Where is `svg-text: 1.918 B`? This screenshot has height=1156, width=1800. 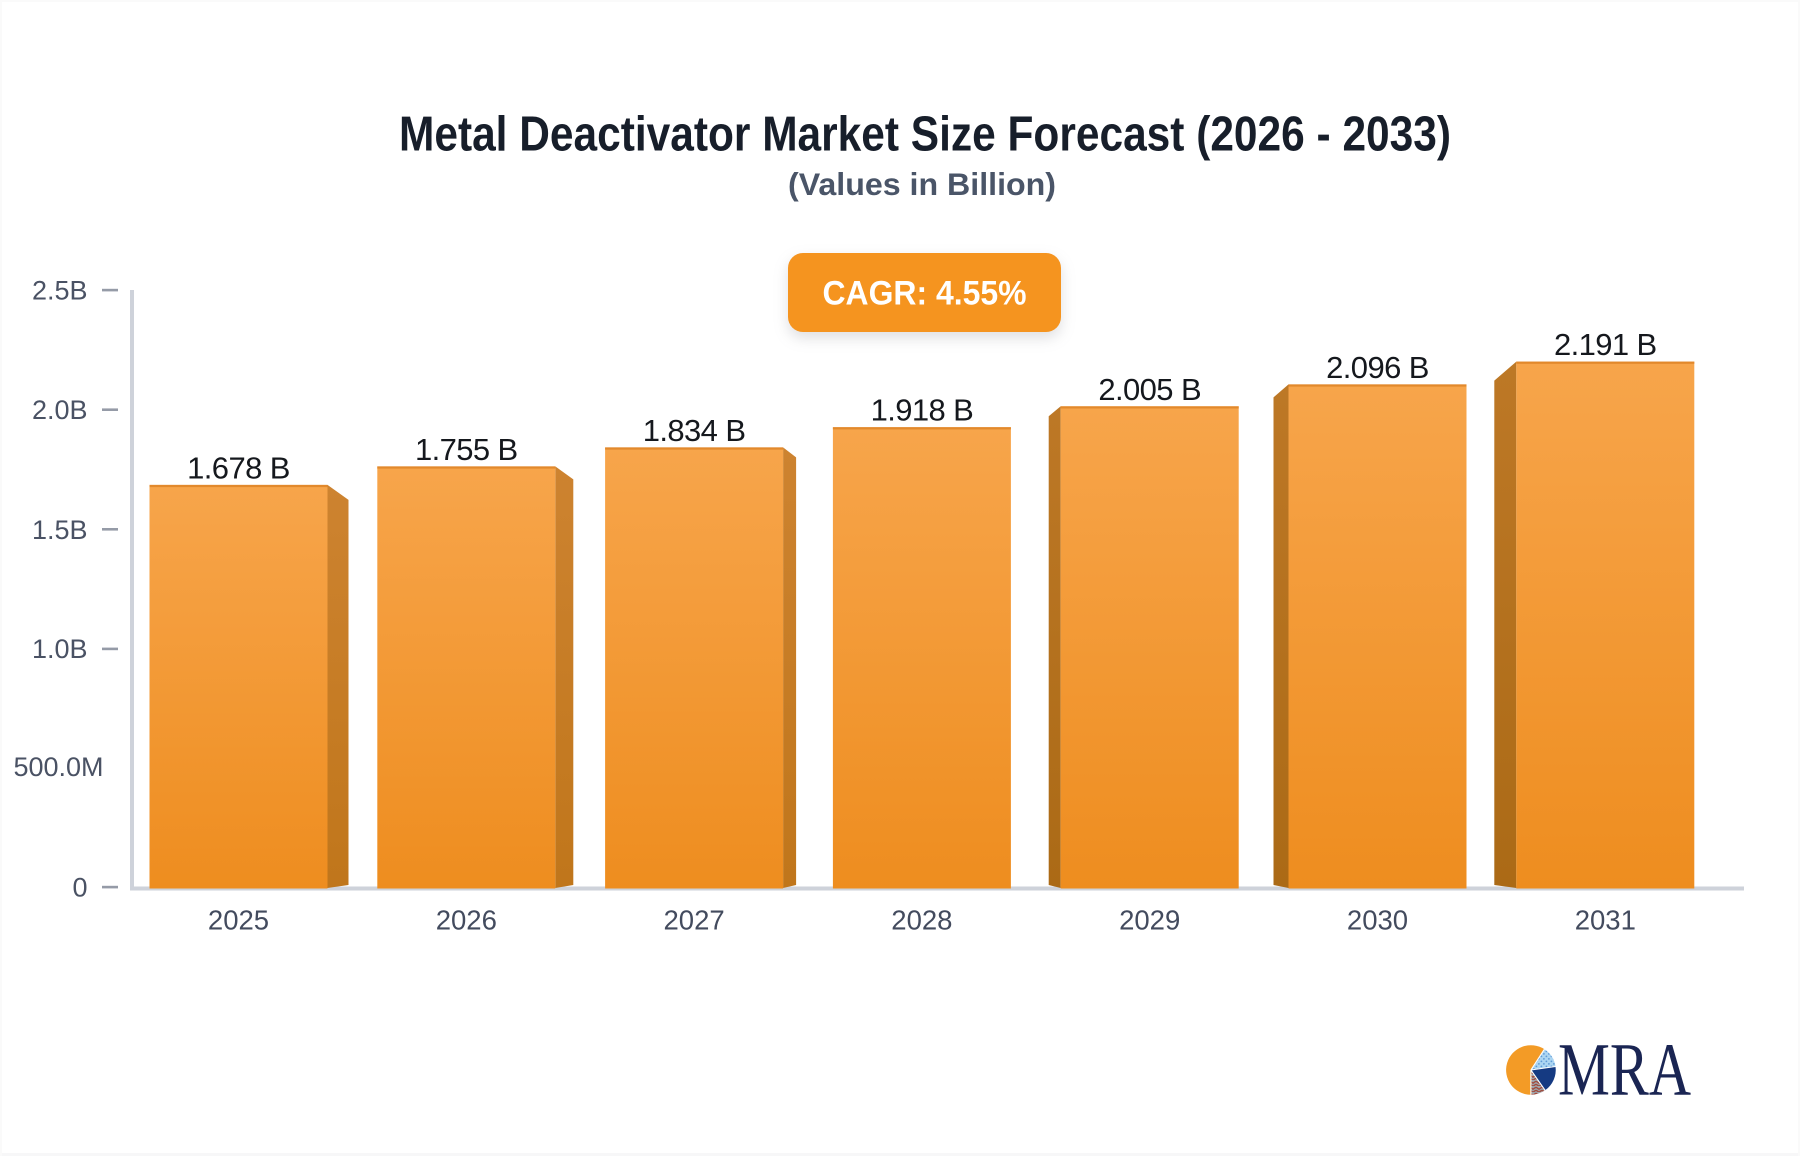 svg-text: 1.918 B is located at coordinates (922, 410).